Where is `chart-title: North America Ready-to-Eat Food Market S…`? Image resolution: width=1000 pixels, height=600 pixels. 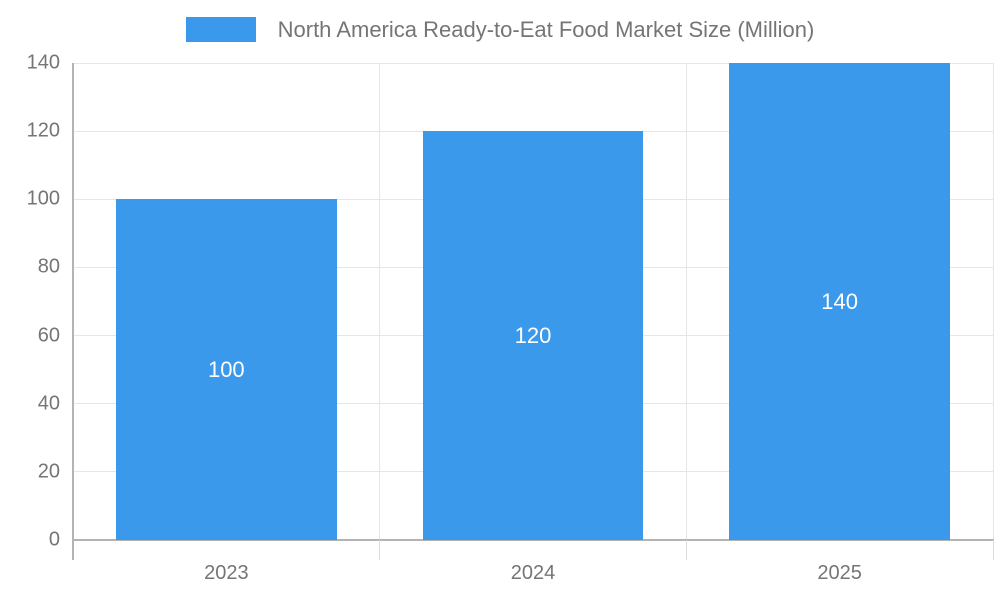
chart-title: North America Ready-to-Eat Food Market S… is located at coordinates (546, 29).